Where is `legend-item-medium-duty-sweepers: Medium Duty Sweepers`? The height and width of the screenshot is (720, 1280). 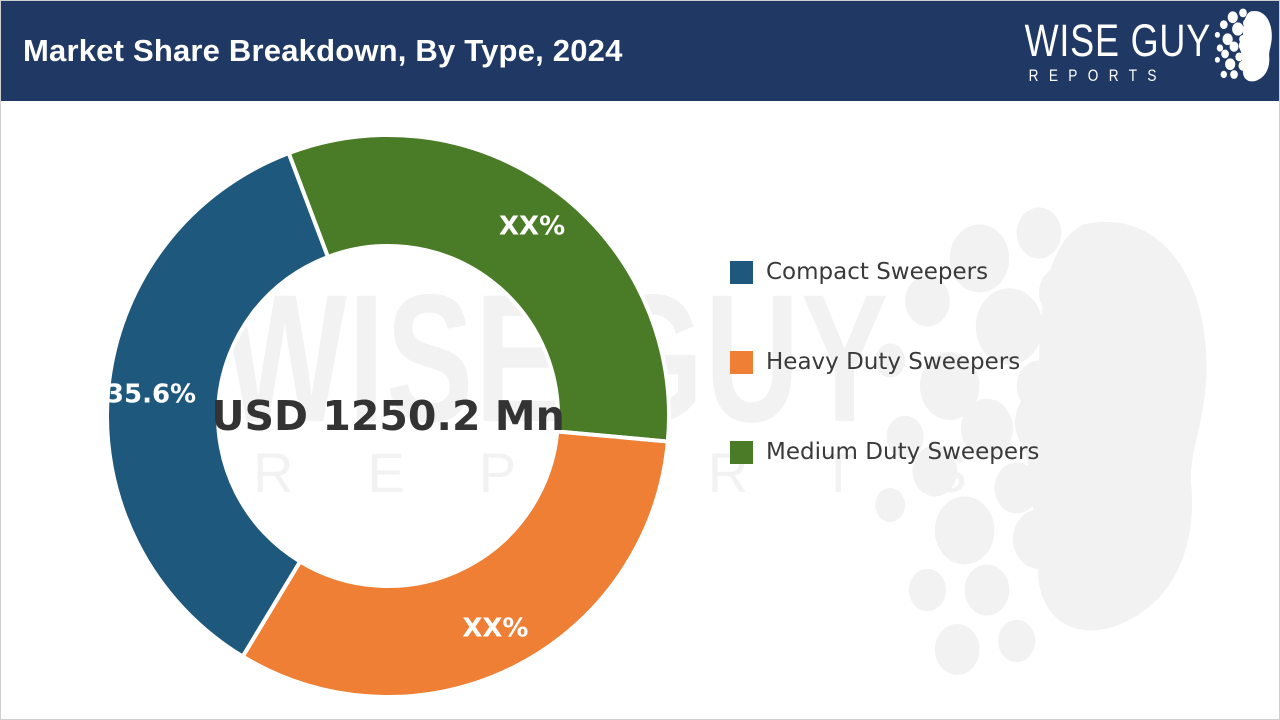 legend-item-medium-duty-sweepers: Medium Duty Sweepers is located at coordinates (884, 452).